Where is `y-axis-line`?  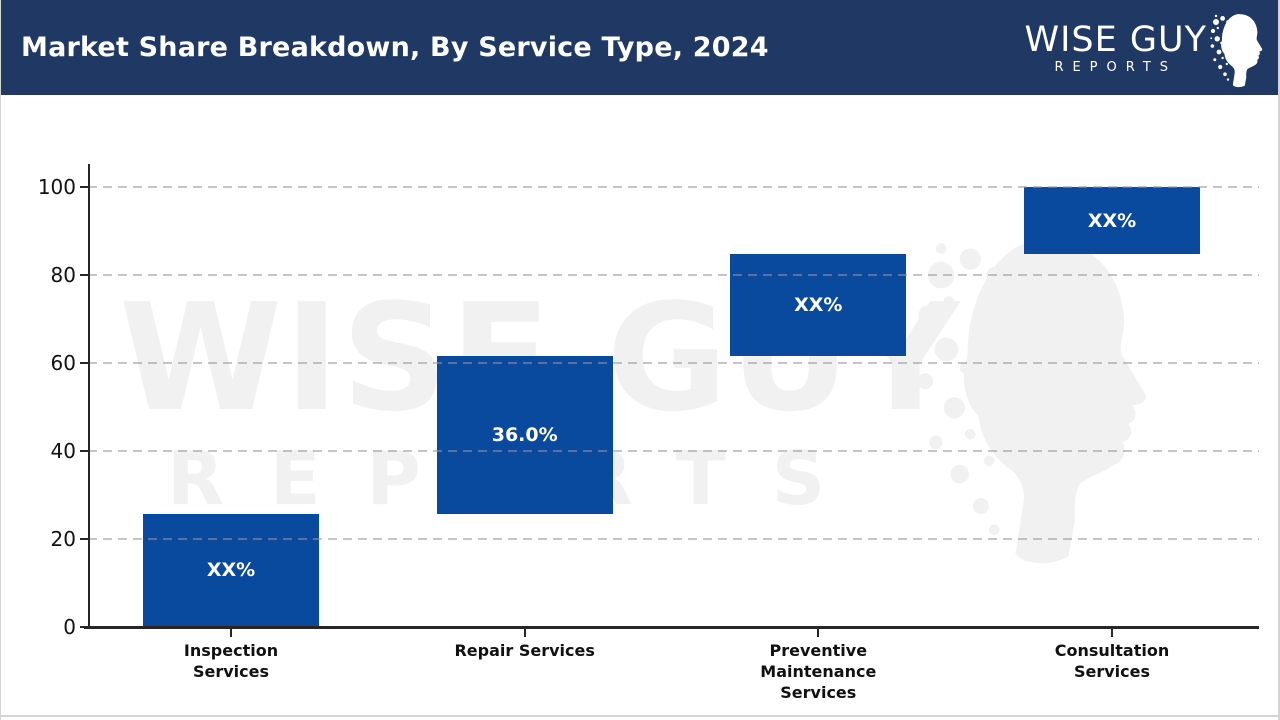
y-axis-line is located at coordinates (89, 396).